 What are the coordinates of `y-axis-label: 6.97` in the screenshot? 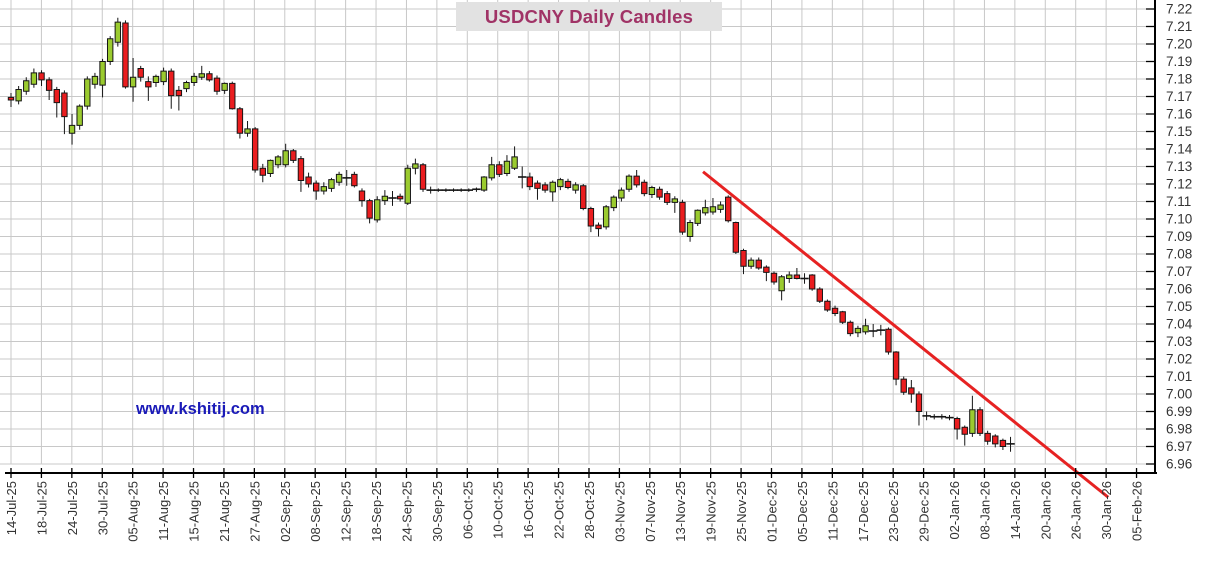 It's located at (1179, 446).